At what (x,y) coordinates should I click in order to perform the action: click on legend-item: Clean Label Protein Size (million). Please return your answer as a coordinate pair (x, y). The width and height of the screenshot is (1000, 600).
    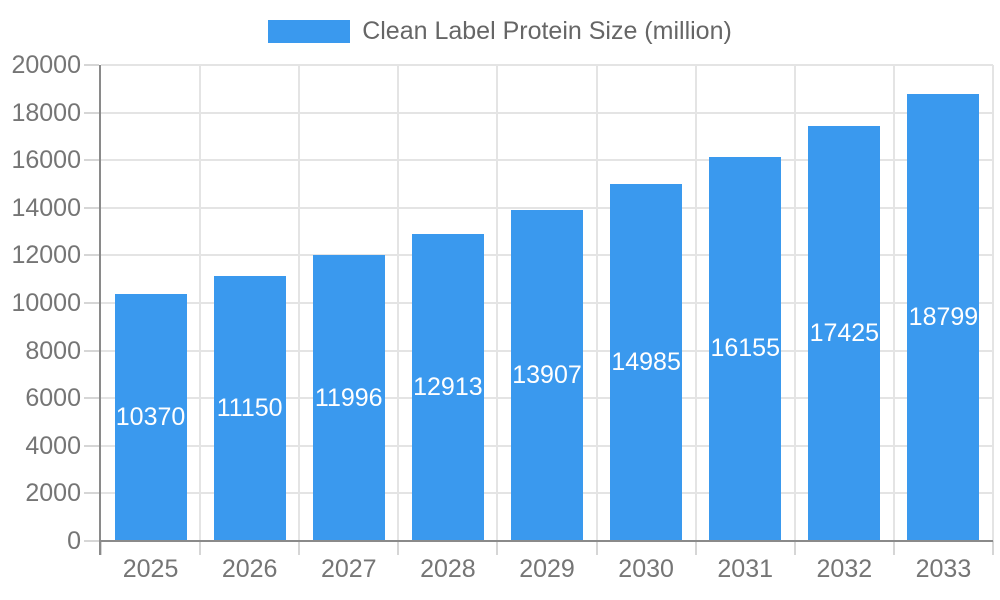
    Looking at the image, I should click on (500, 31).